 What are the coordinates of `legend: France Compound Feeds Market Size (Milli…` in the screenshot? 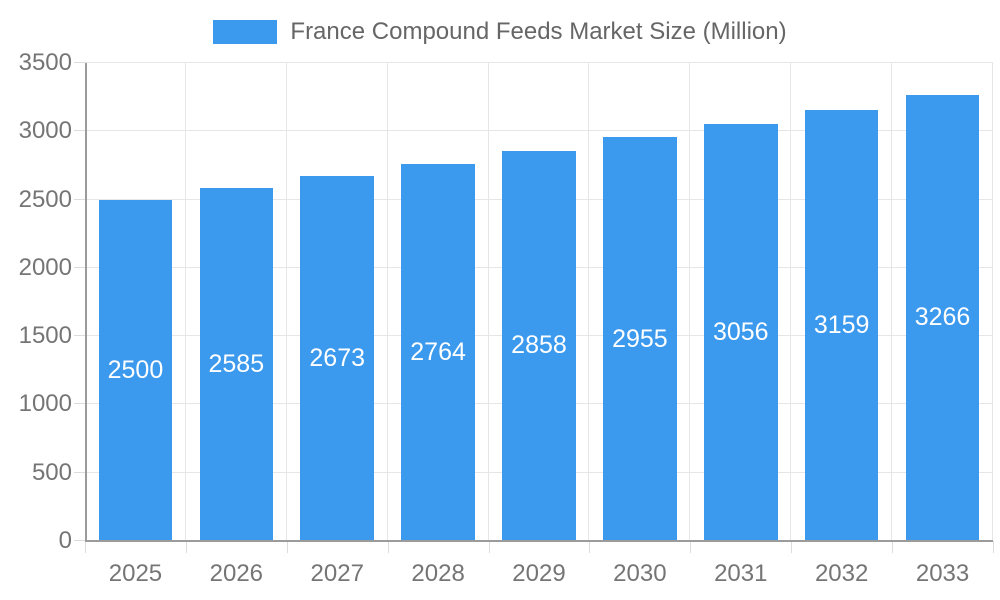 It's located at (500, 32).